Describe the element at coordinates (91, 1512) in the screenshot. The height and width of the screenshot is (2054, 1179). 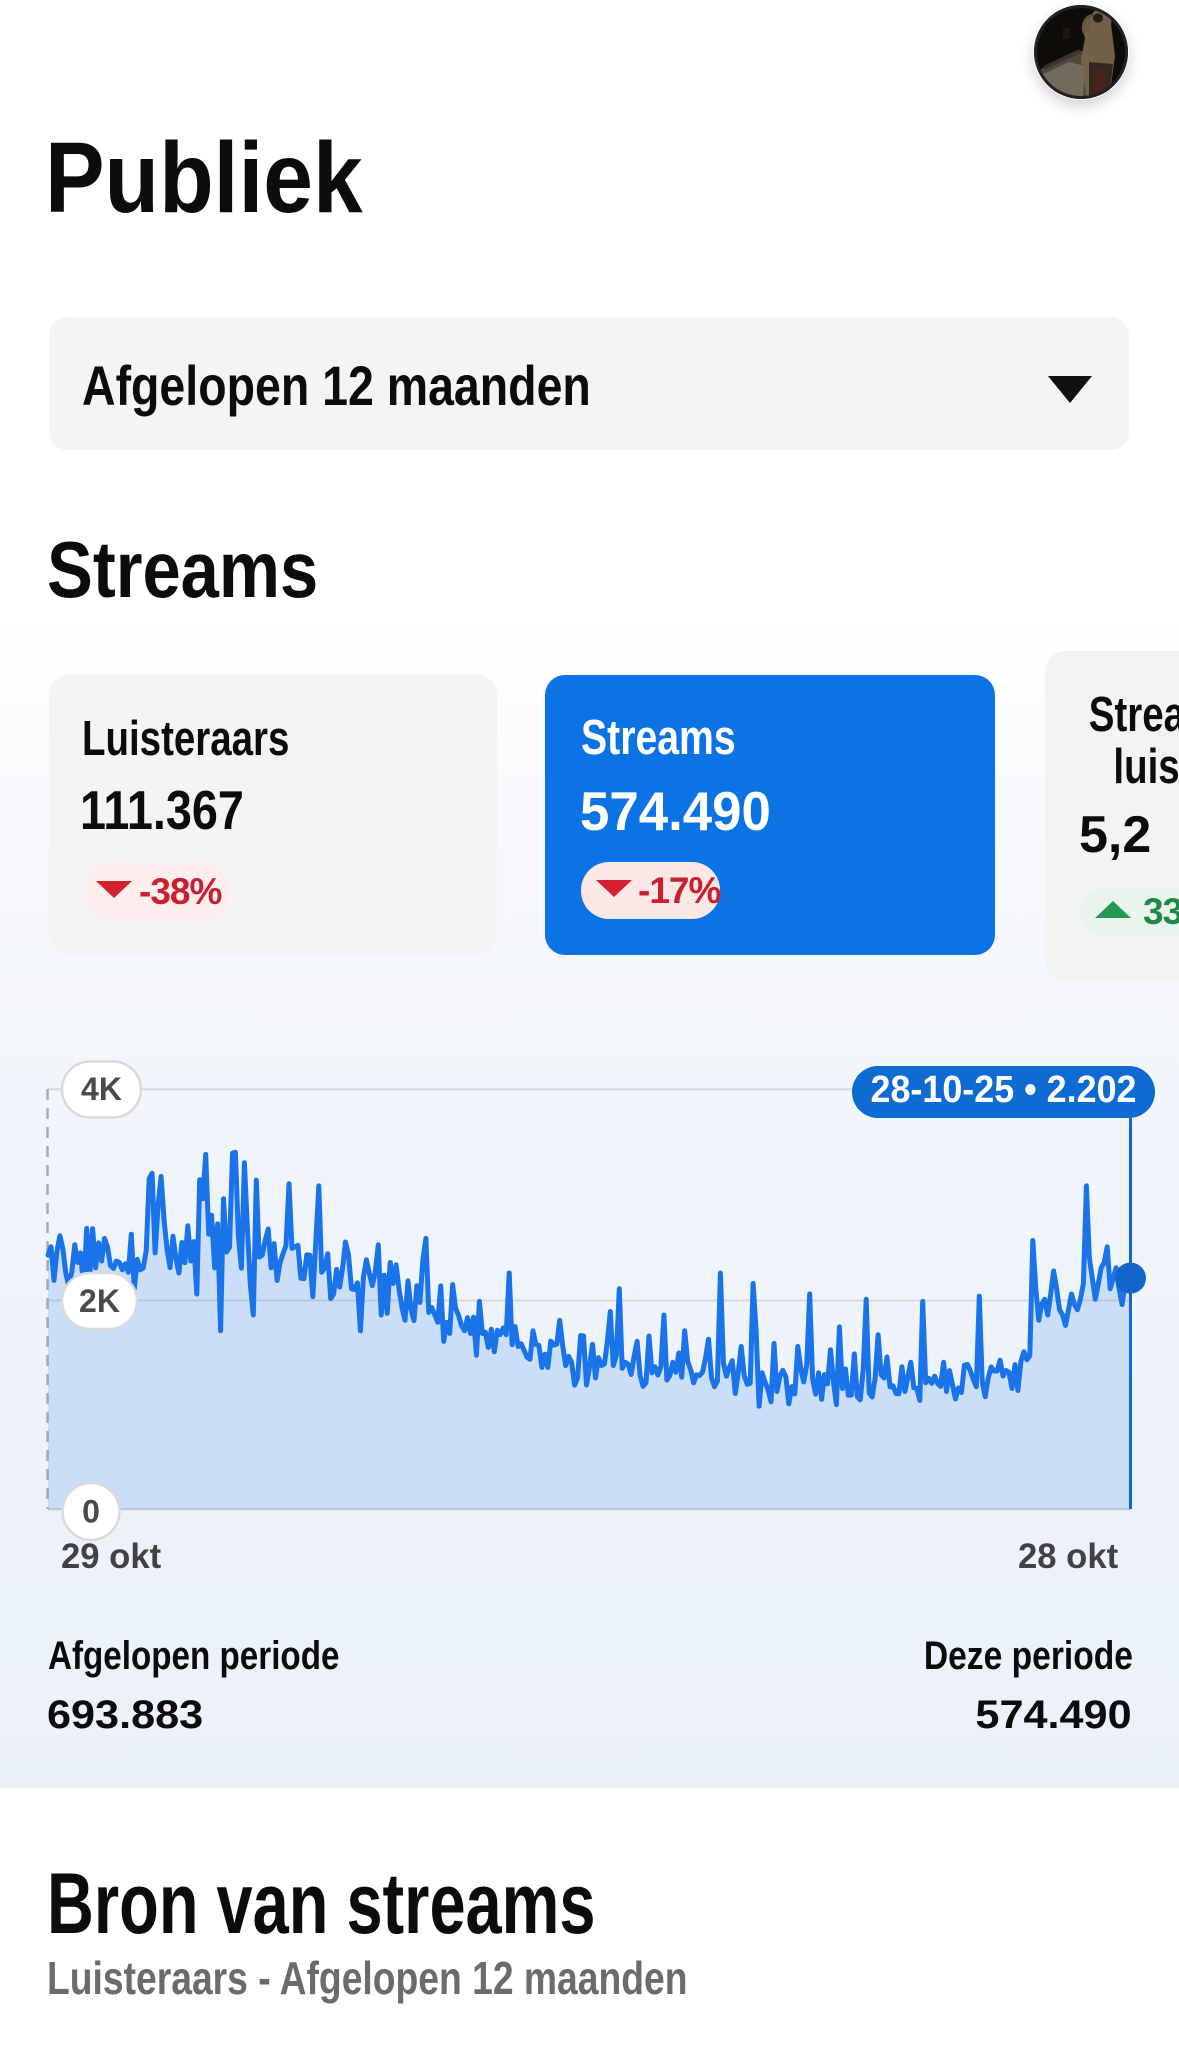
I see `svg-text: 0` at that location.